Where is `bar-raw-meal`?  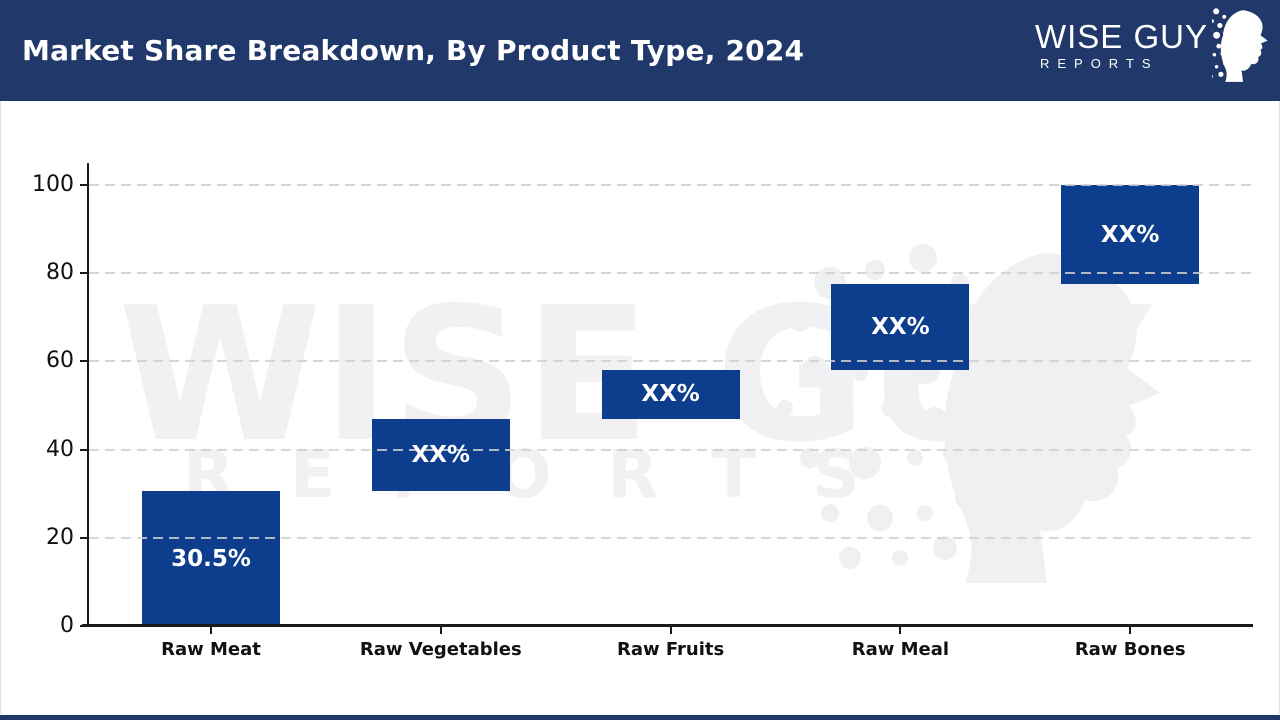 bar-raw-meal is located at coordinates (900, 327).